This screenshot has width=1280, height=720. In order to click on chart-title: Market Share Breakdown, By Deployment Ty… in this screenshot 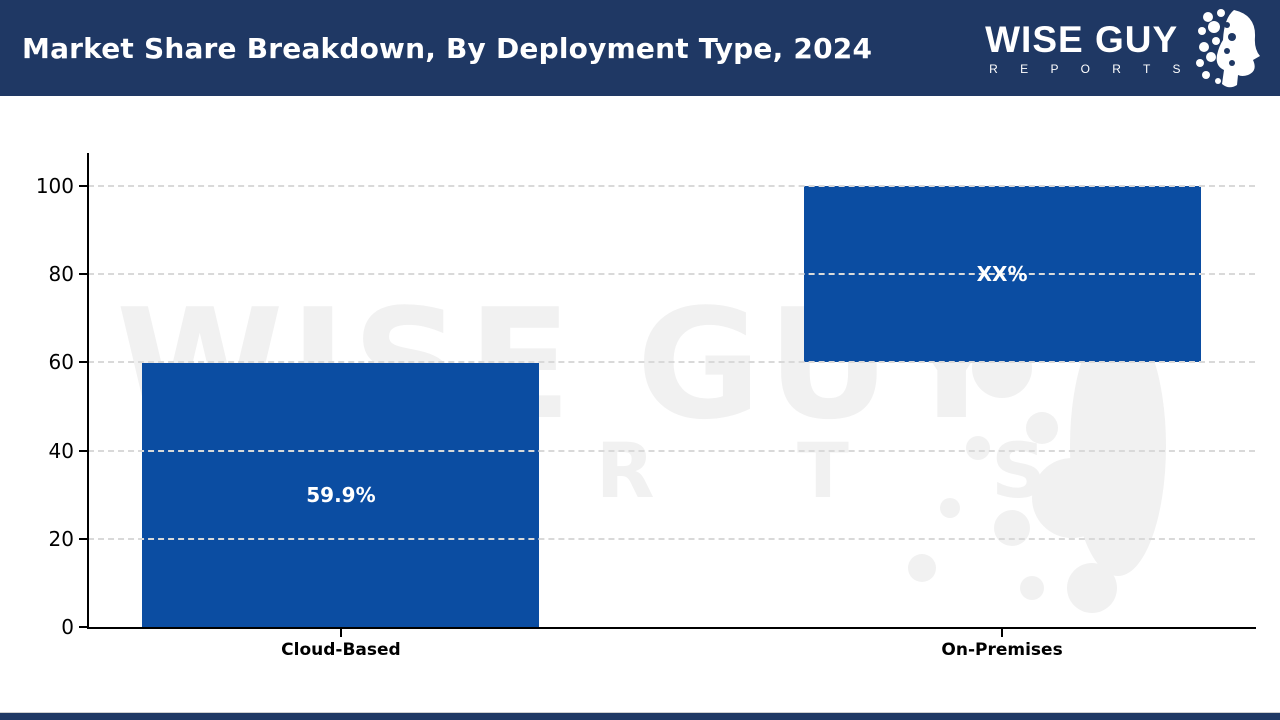, I will do `click(447, 48)`.